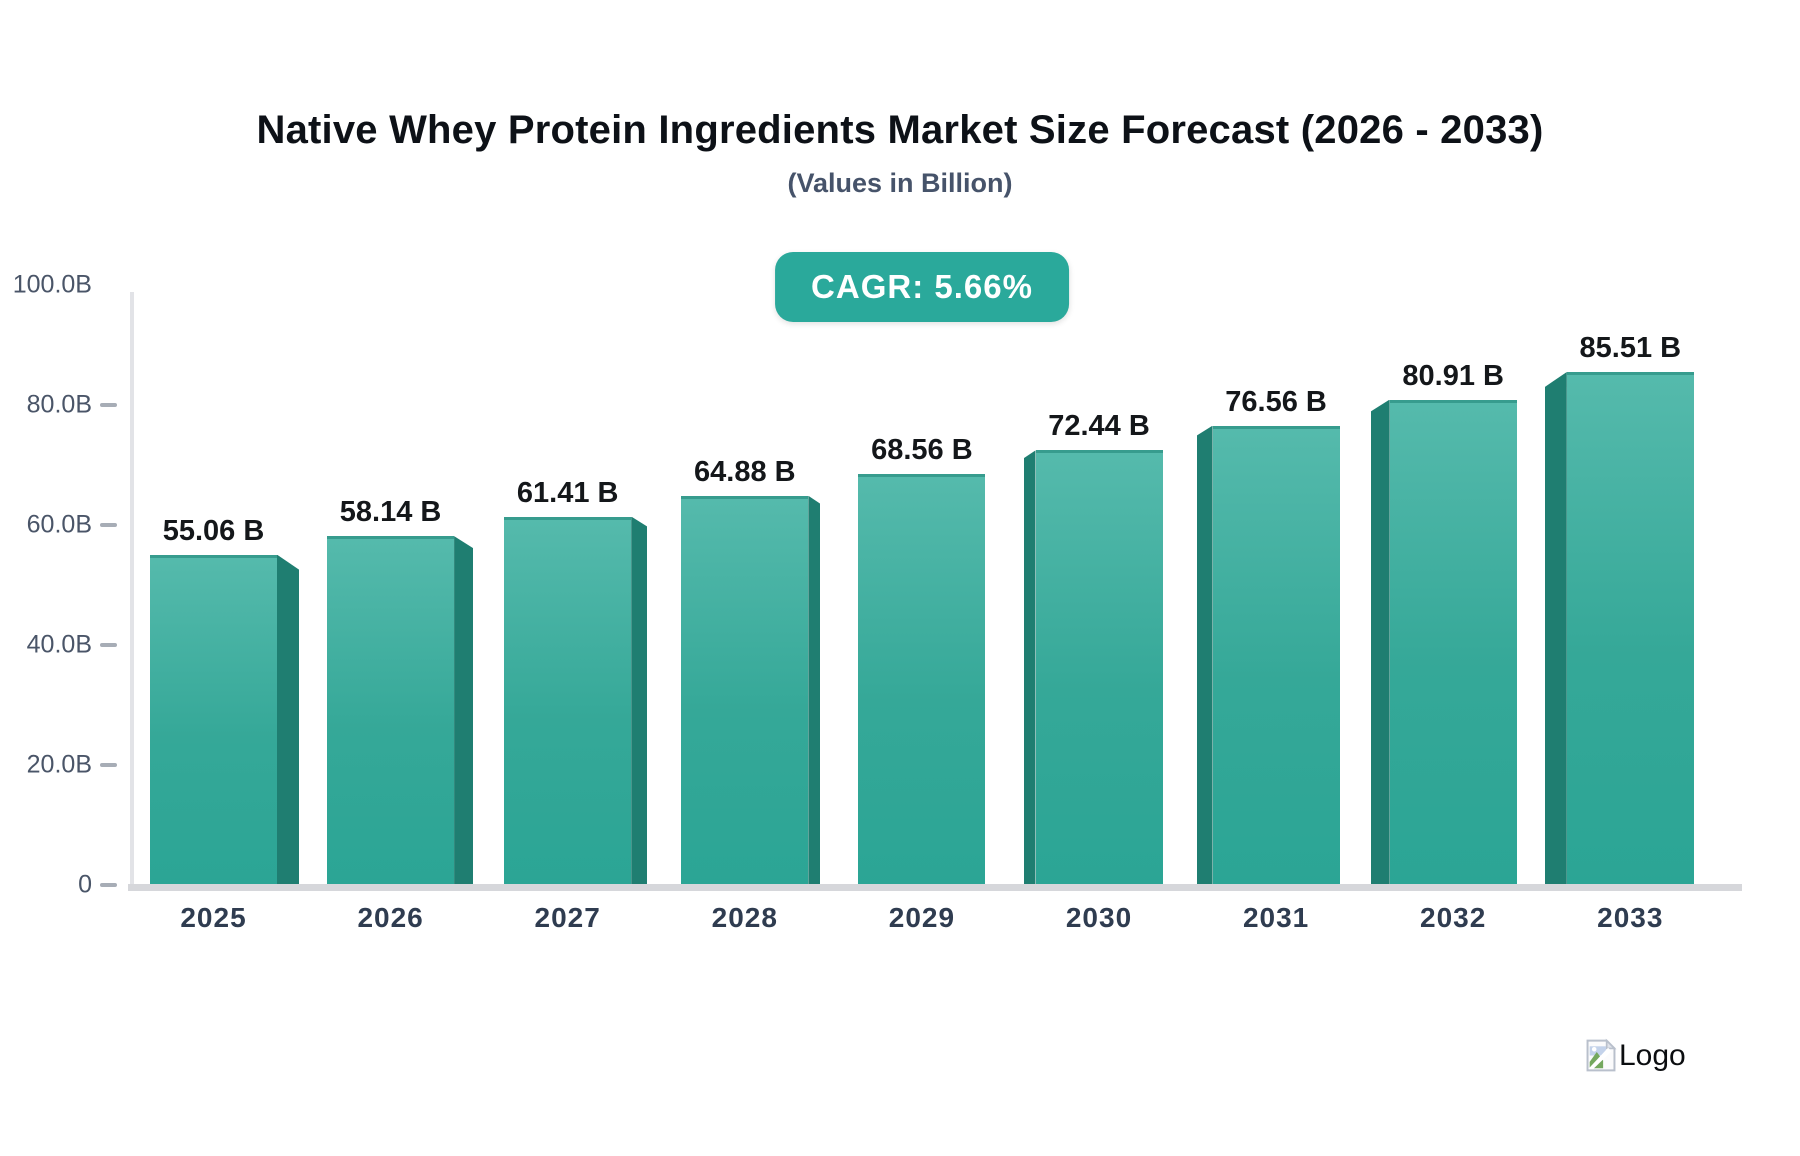  What do you see at coordinates (1099, 426) in the screenshot?
I see `bar-value-label: 72.44 B` at bounding box center [1099, 426].